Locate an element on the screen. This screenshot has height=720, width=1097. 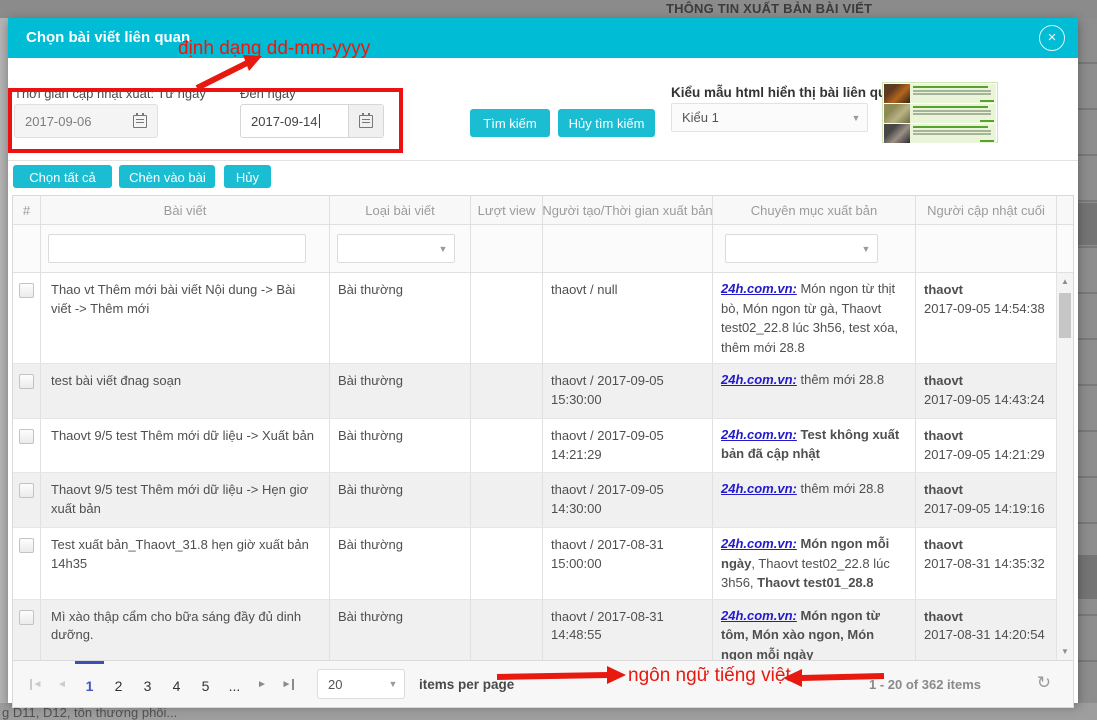
column-header: Lượt view is located at coordinates (506, 210).